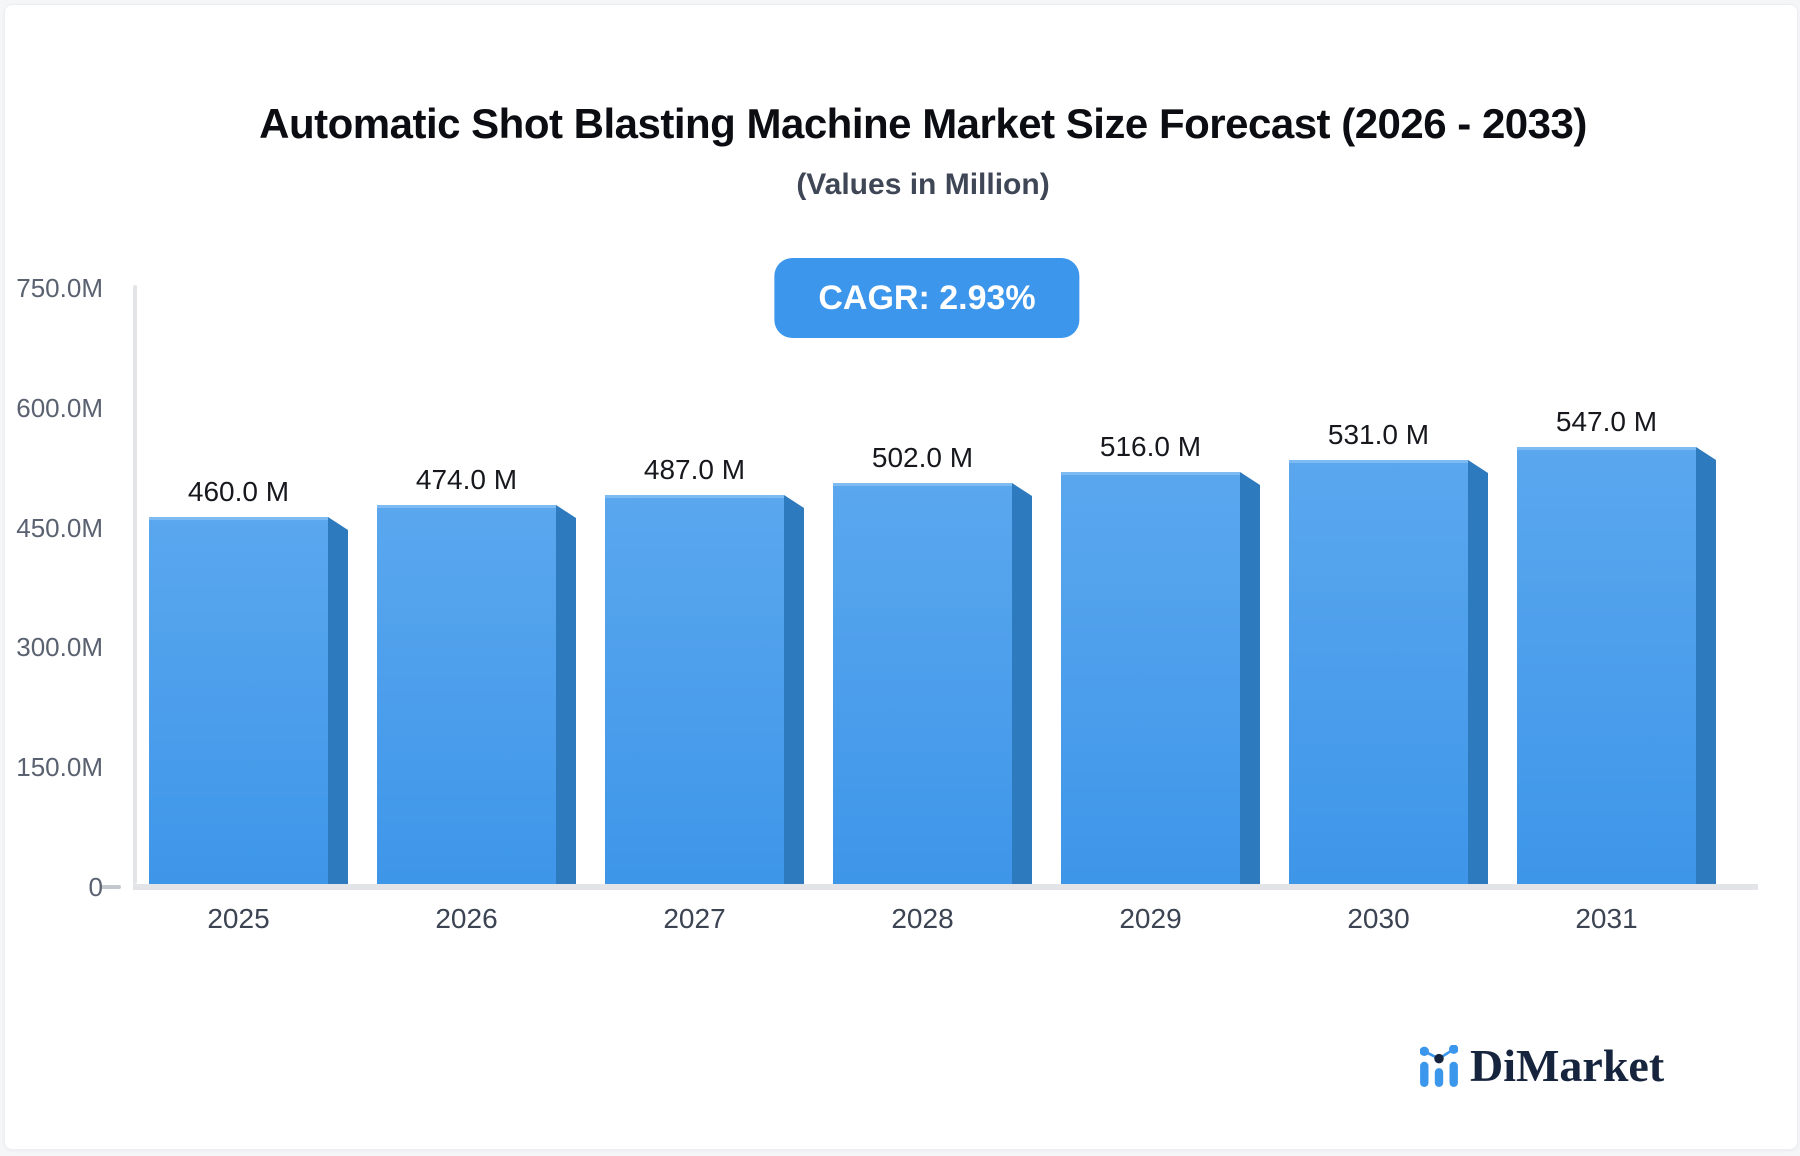 This screenshot has height=1156, width=1800. Describe the element at coordinates (1606, 421) in the screenshot. I see `bar-value-label: 547.0 M` at that location.